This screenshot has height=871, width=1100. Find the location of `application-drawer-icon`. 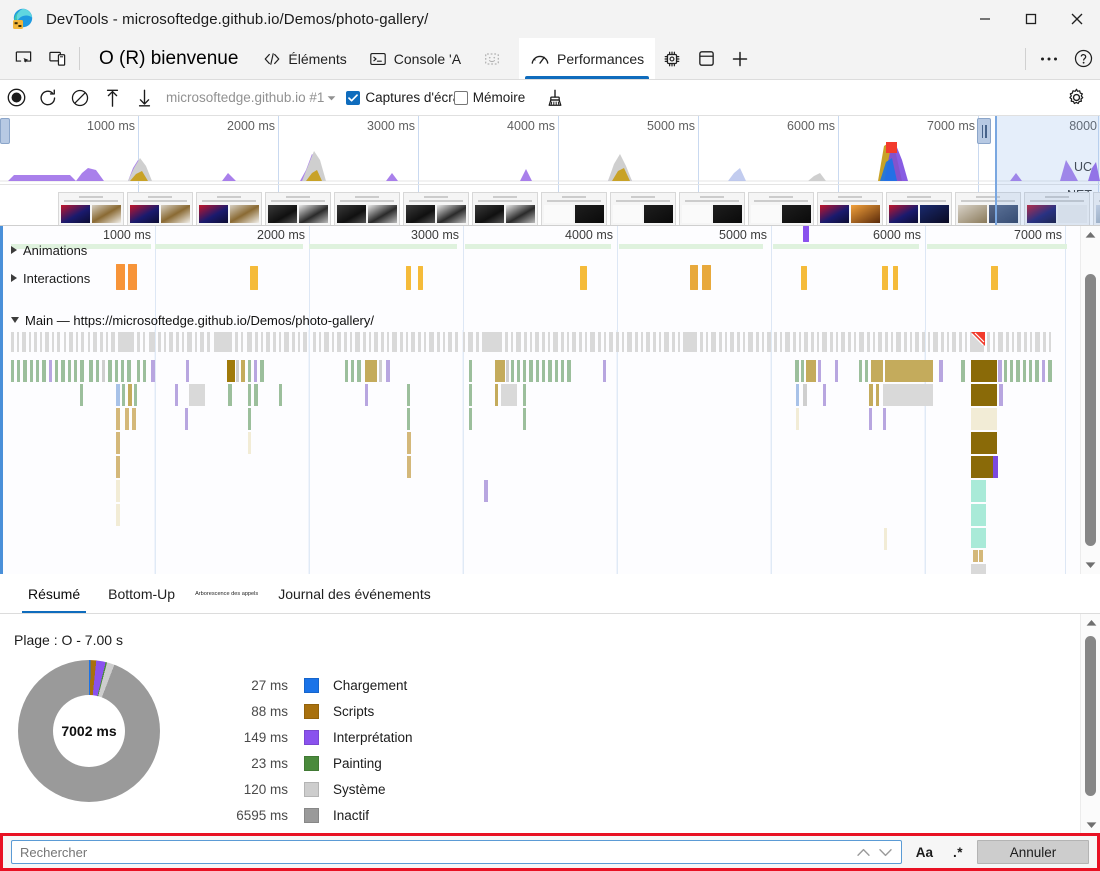

application-drawer-icon is located at coordinates (706, 58).